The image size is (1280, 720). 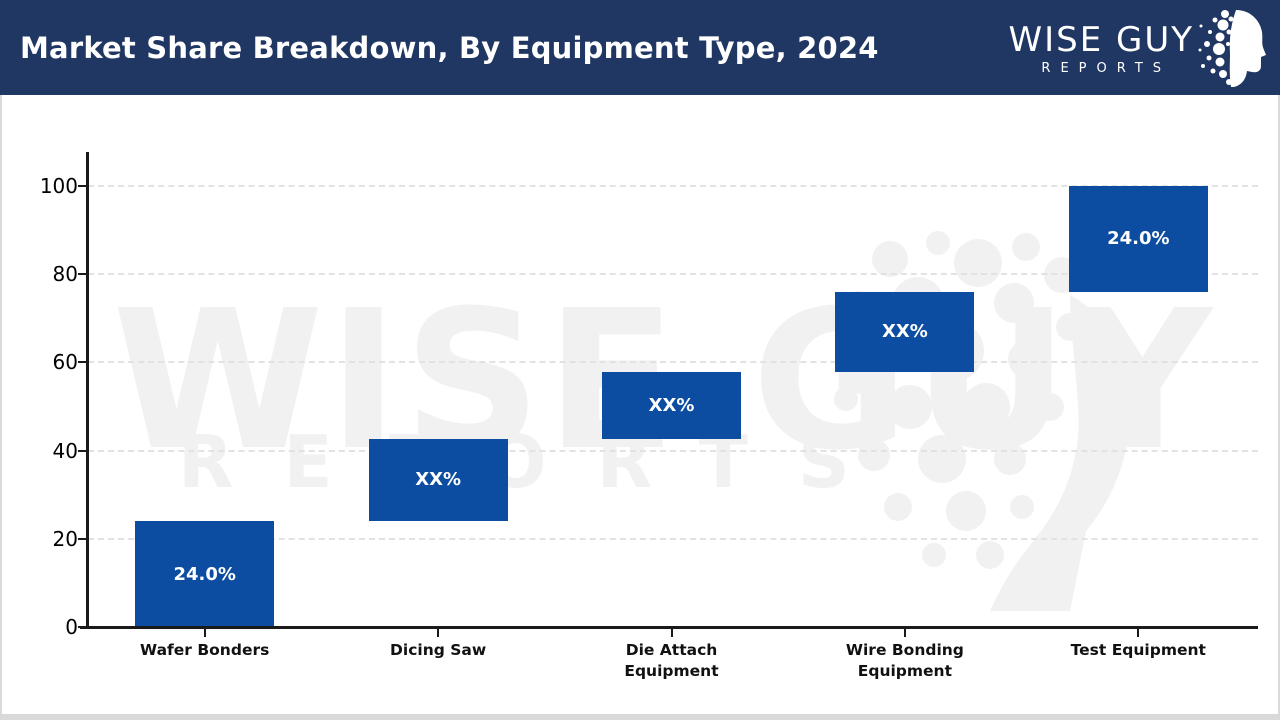 What do you see at coordinates (1232, 48) in the screenshot?
I see `face-profile-logo-icon` at bounding box center [1232, 48].